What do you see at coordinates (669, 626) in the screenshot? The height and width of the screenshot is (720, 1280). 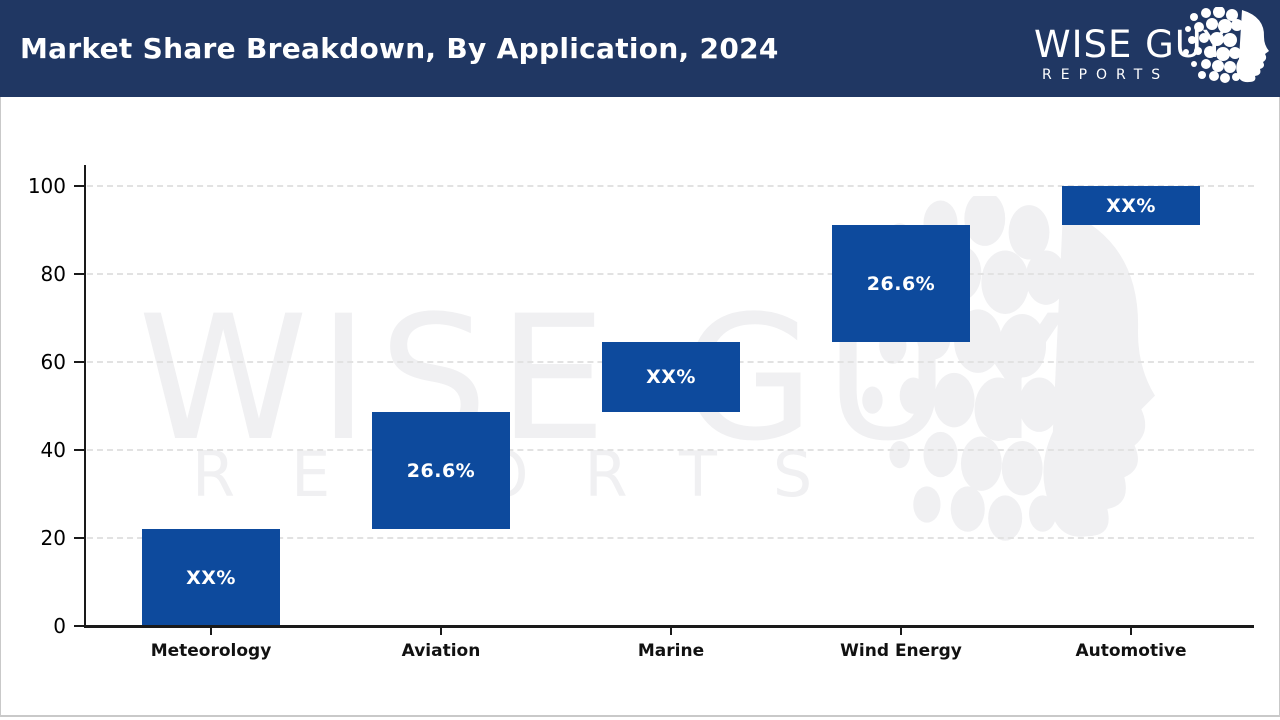 I see `x-axis` at bounding box center [669, 626].